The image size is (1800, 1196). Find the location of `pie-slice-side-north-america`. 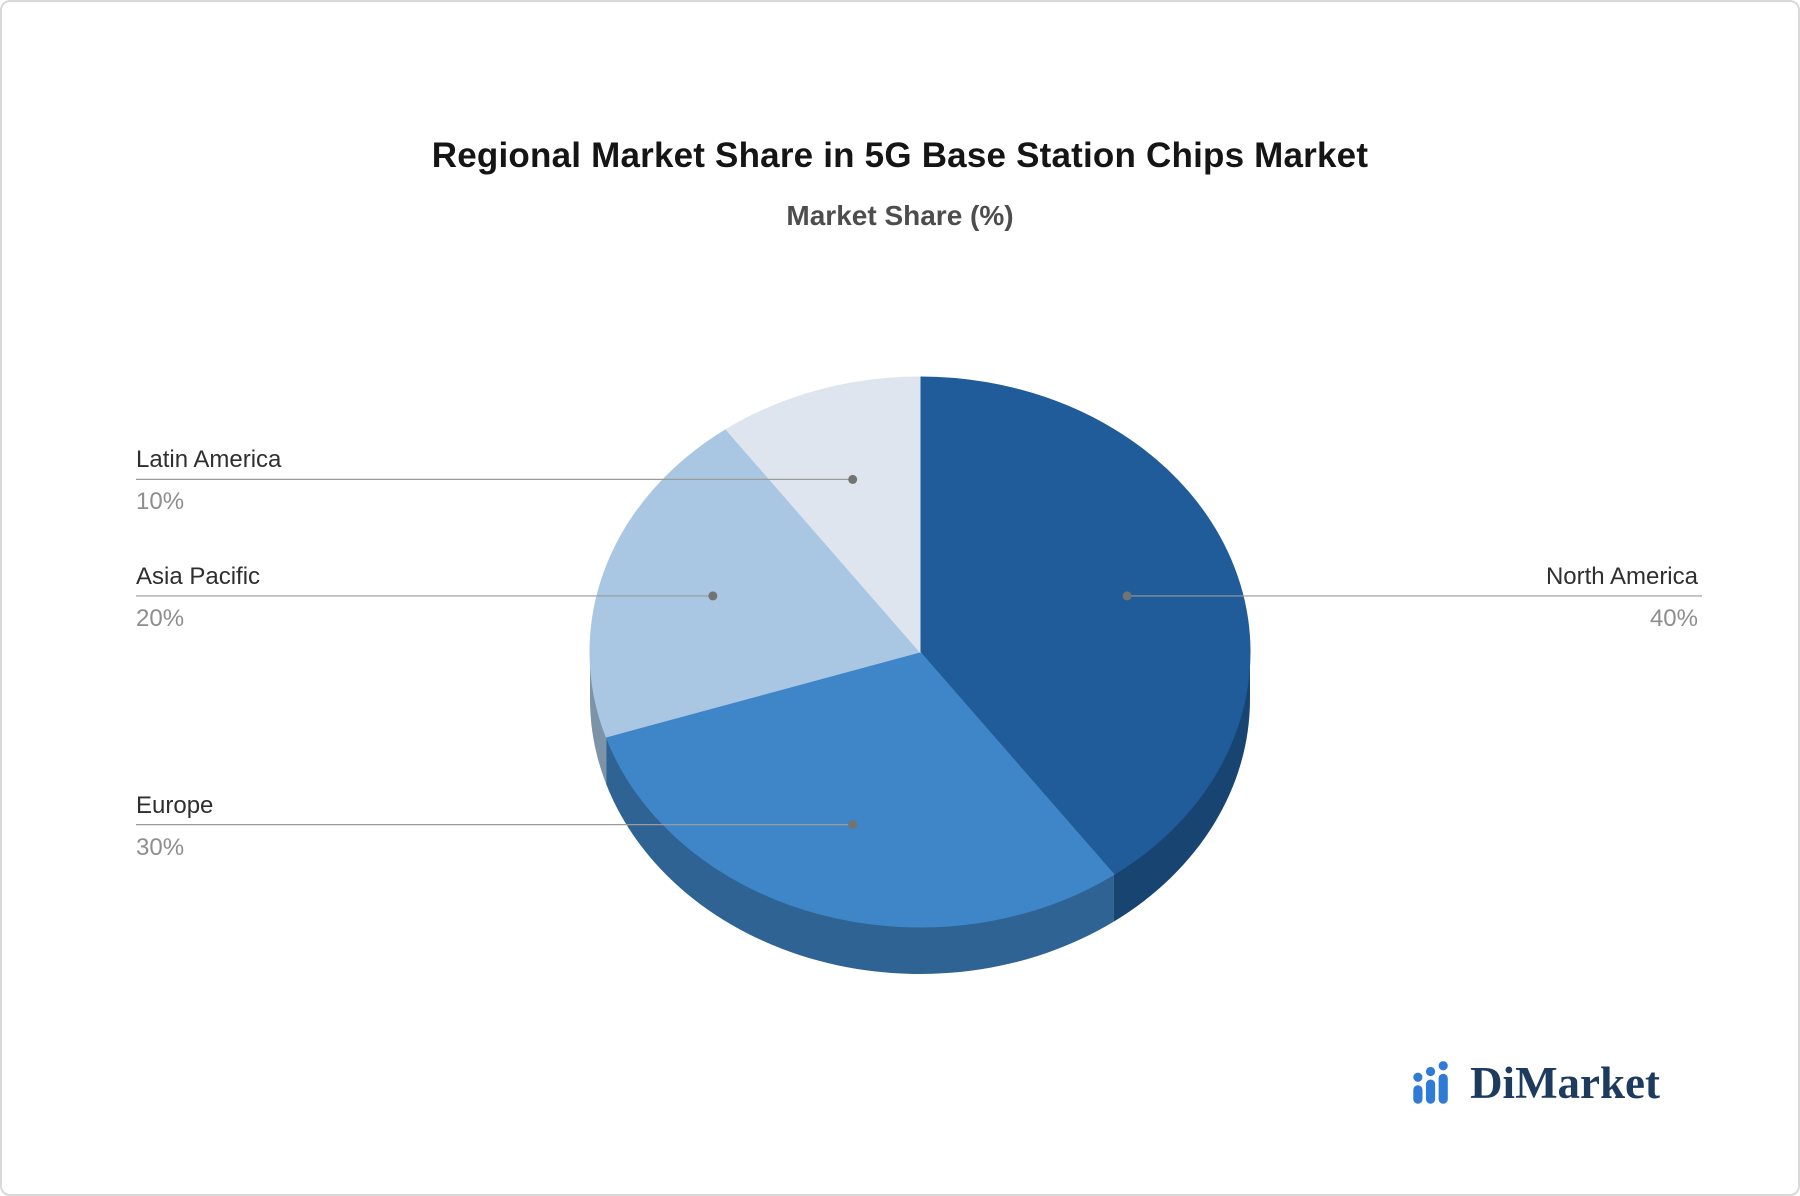

pie-slice-side-north-america is located at coordinates (1181, 787).